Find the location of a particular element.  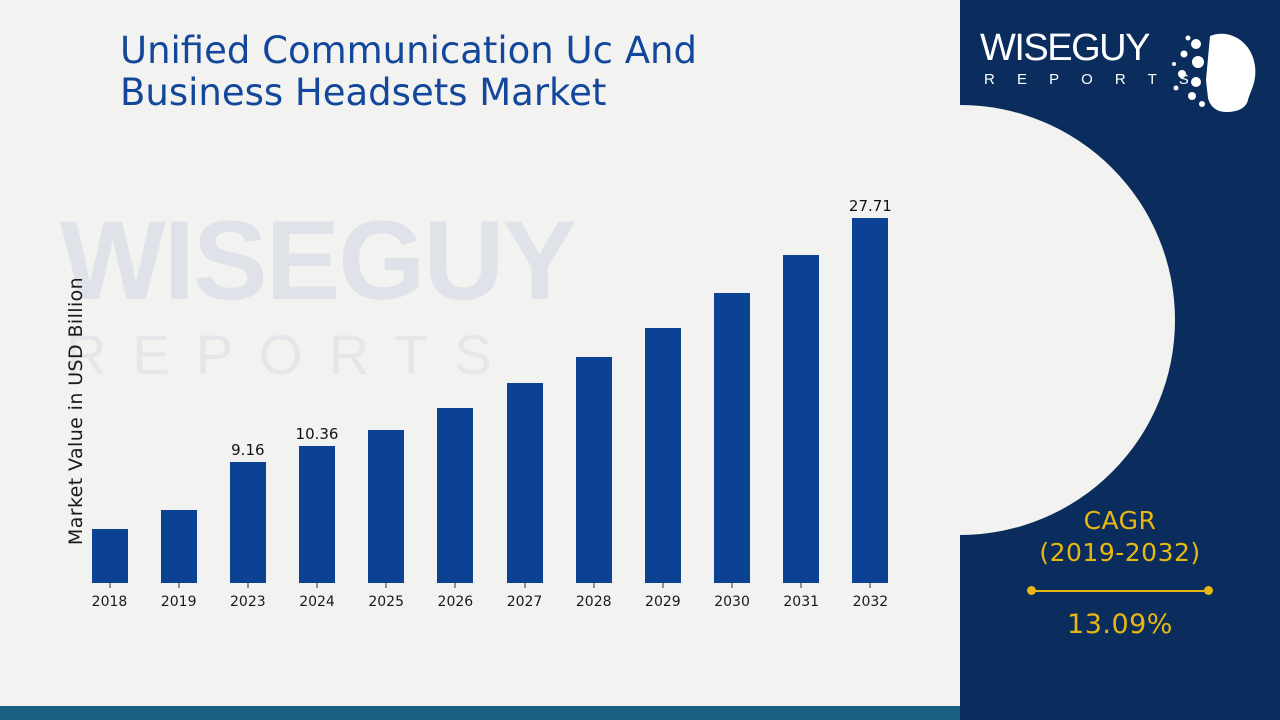

x-tick-2027: 2027 is located at coordinates (524, 596).